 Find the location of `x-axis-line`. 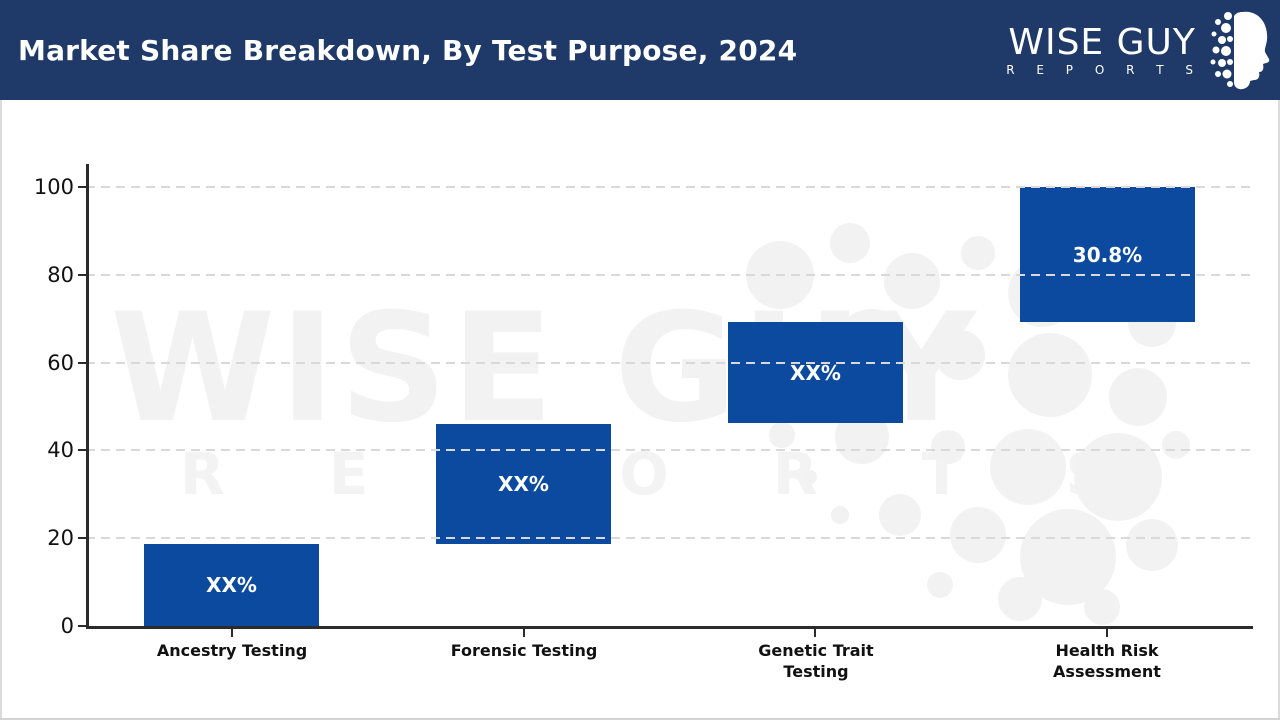

x-axis-line is located at coordinates (669, 627).